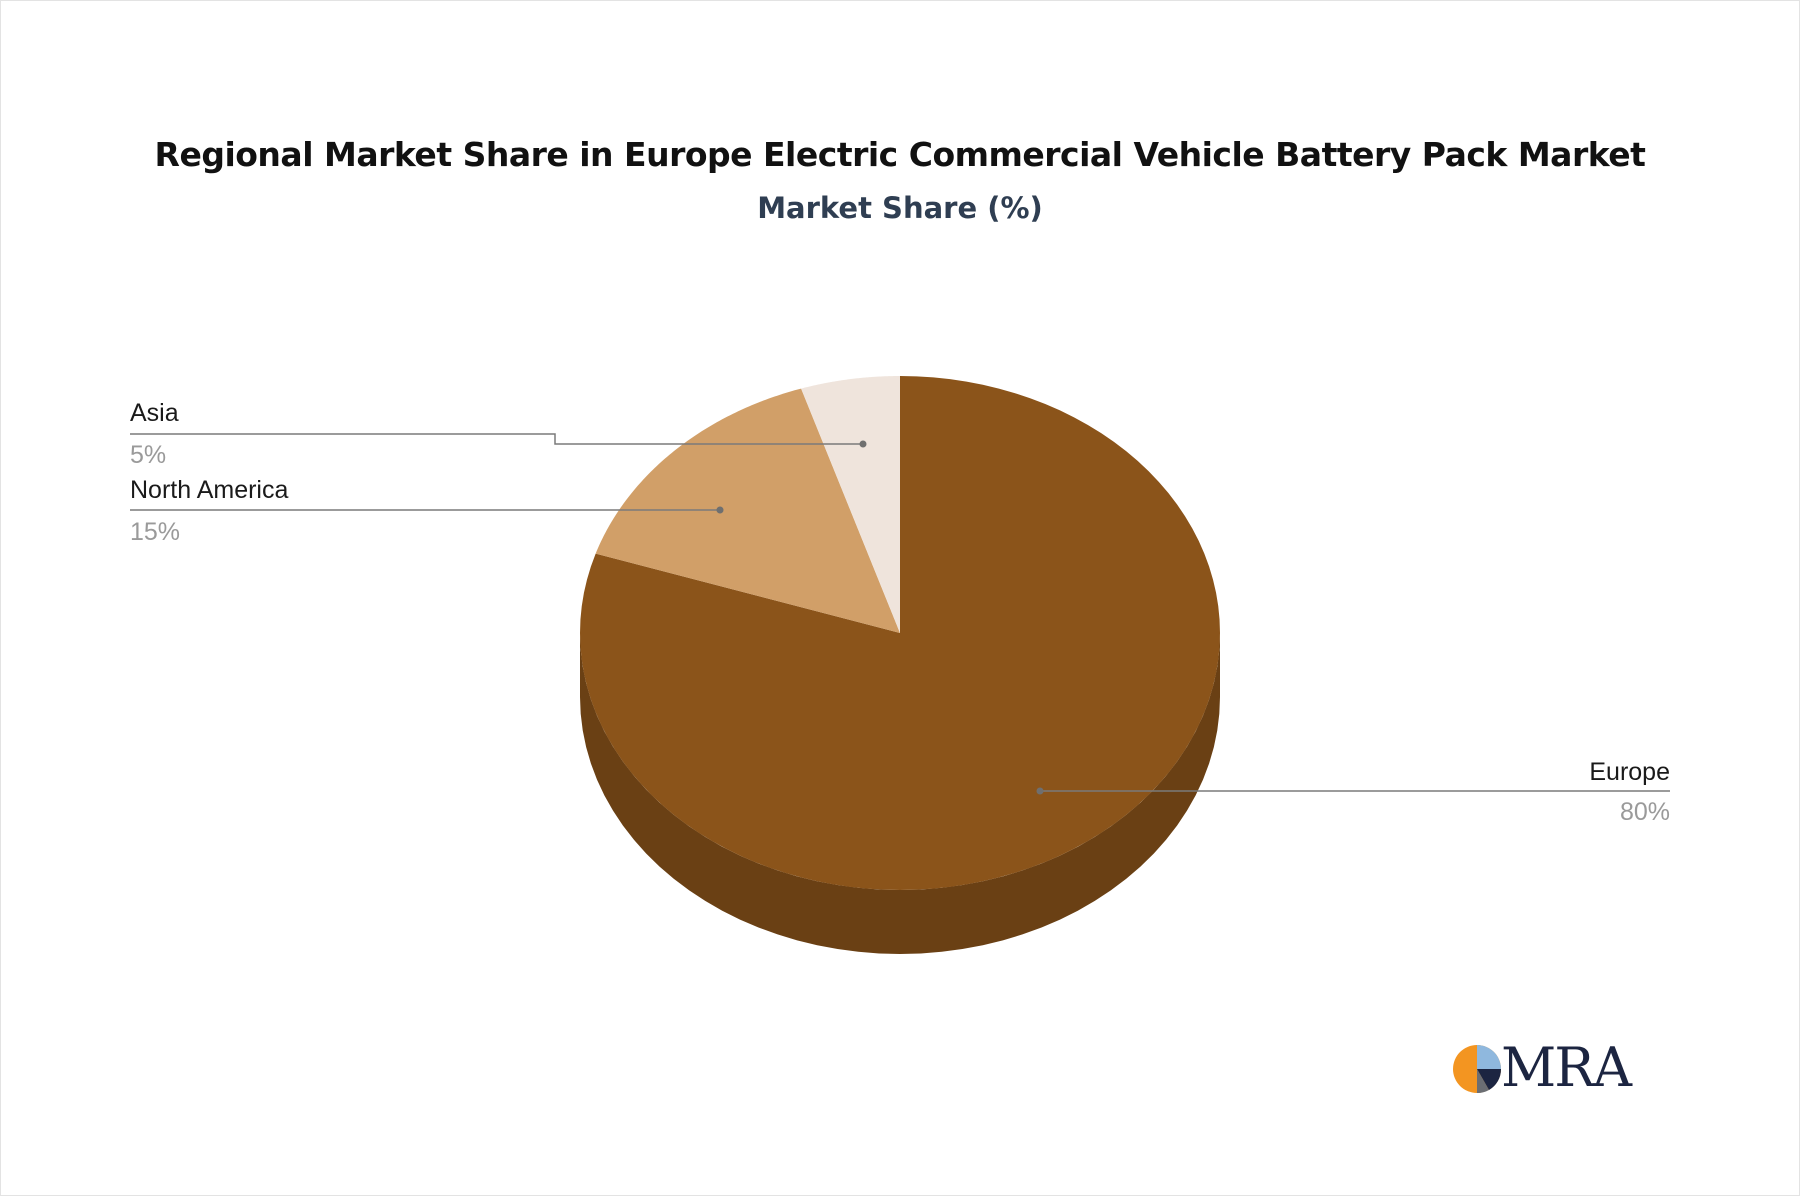  What do you see at coordinates (747, 510) in the screenshot?
I see `pie-slice-north-america` at bounding box center [747, 510].